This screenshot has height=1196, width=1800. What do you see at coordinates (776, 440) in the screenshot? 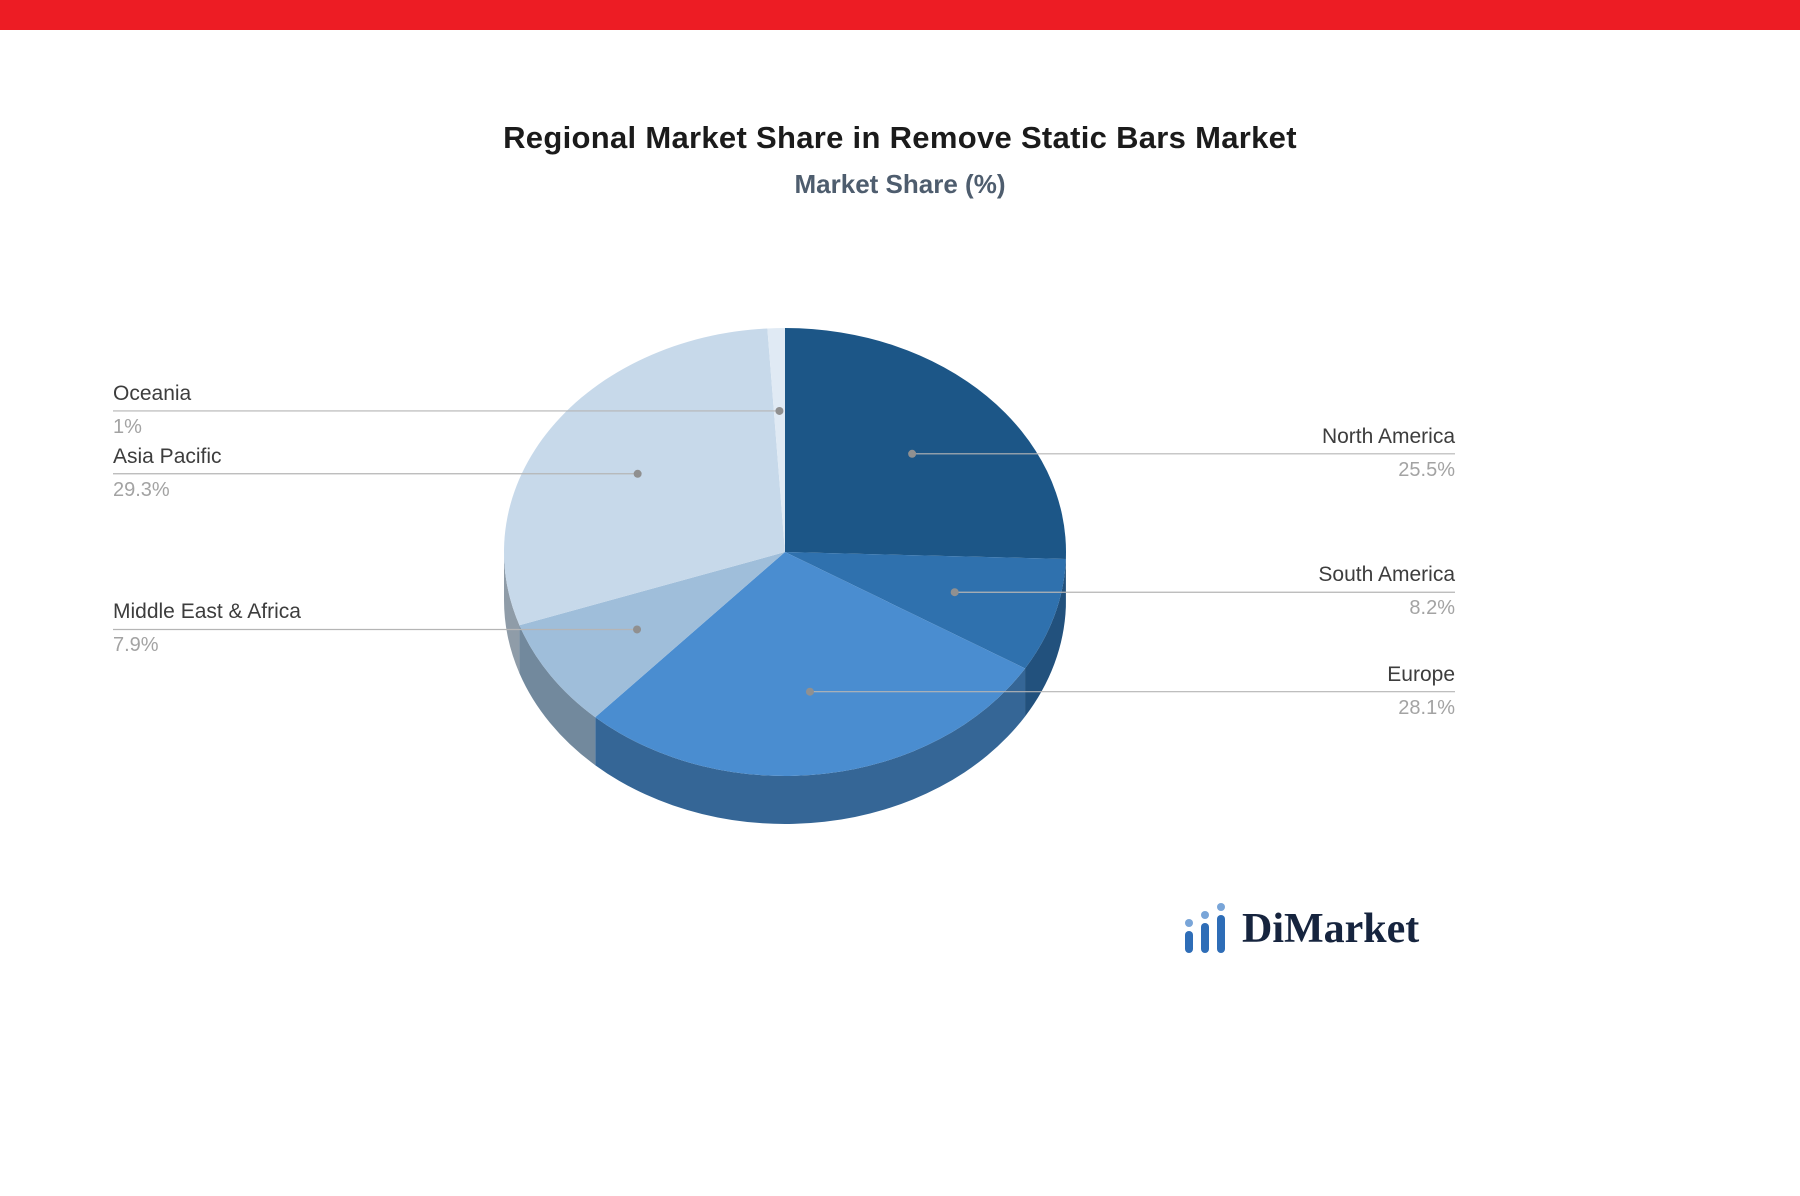
I see `pie-slice-oceania` at bounding box center [776, 440].